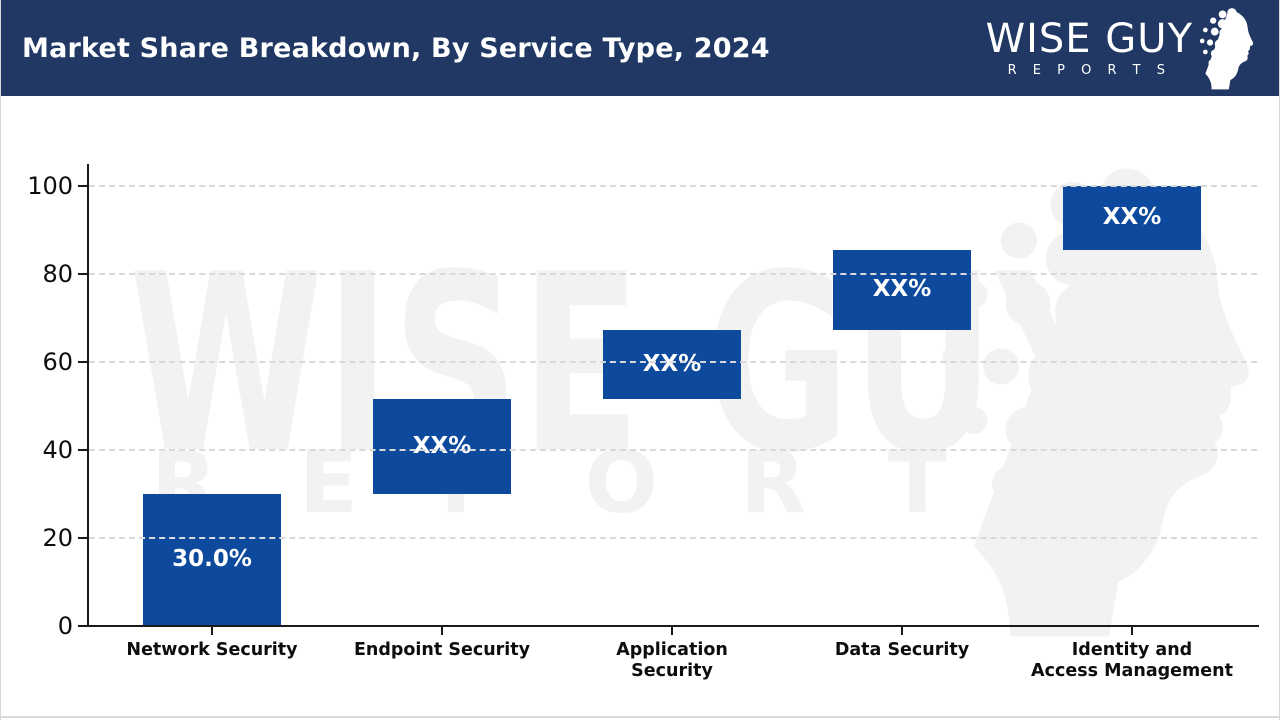 Image resolution: width=1280 pixels, height=720 pixels. Describe the element at coordinates (50, 186) in the screenshot. I see `y-tick-label-100: 100` at that location.